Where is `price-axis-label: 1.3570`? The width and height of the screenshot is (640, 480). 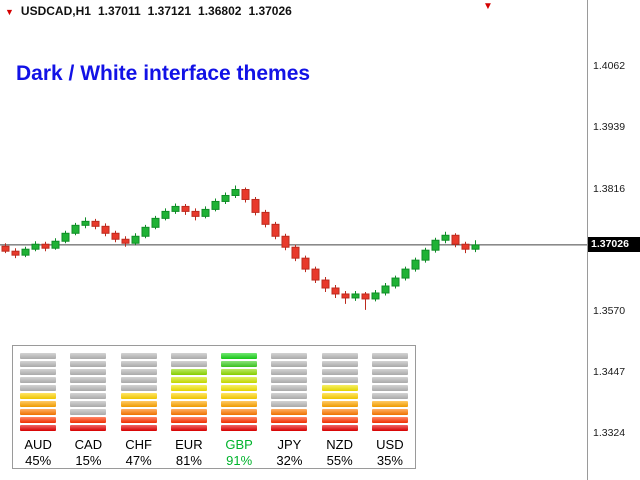
price-axis-label: 1.3570 is located at coordinates (609, 310).